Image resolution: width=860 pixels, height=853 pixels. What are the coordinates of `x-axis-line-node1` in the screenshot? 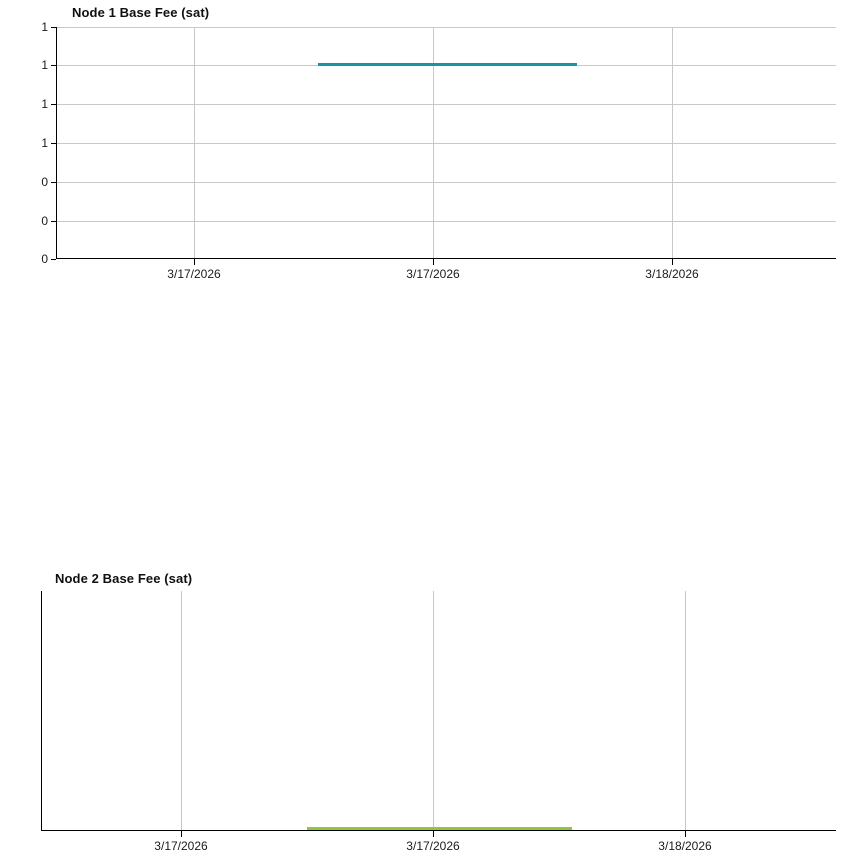 It's located at (446, 258).